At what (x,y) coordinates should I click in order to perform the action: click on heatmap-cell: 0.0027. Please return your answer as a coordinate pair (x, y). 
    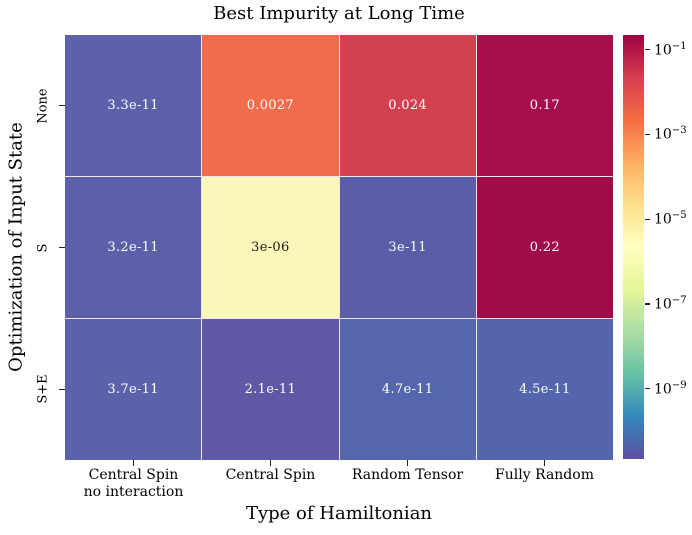
    Looking at the image, I should click on (270, 105).